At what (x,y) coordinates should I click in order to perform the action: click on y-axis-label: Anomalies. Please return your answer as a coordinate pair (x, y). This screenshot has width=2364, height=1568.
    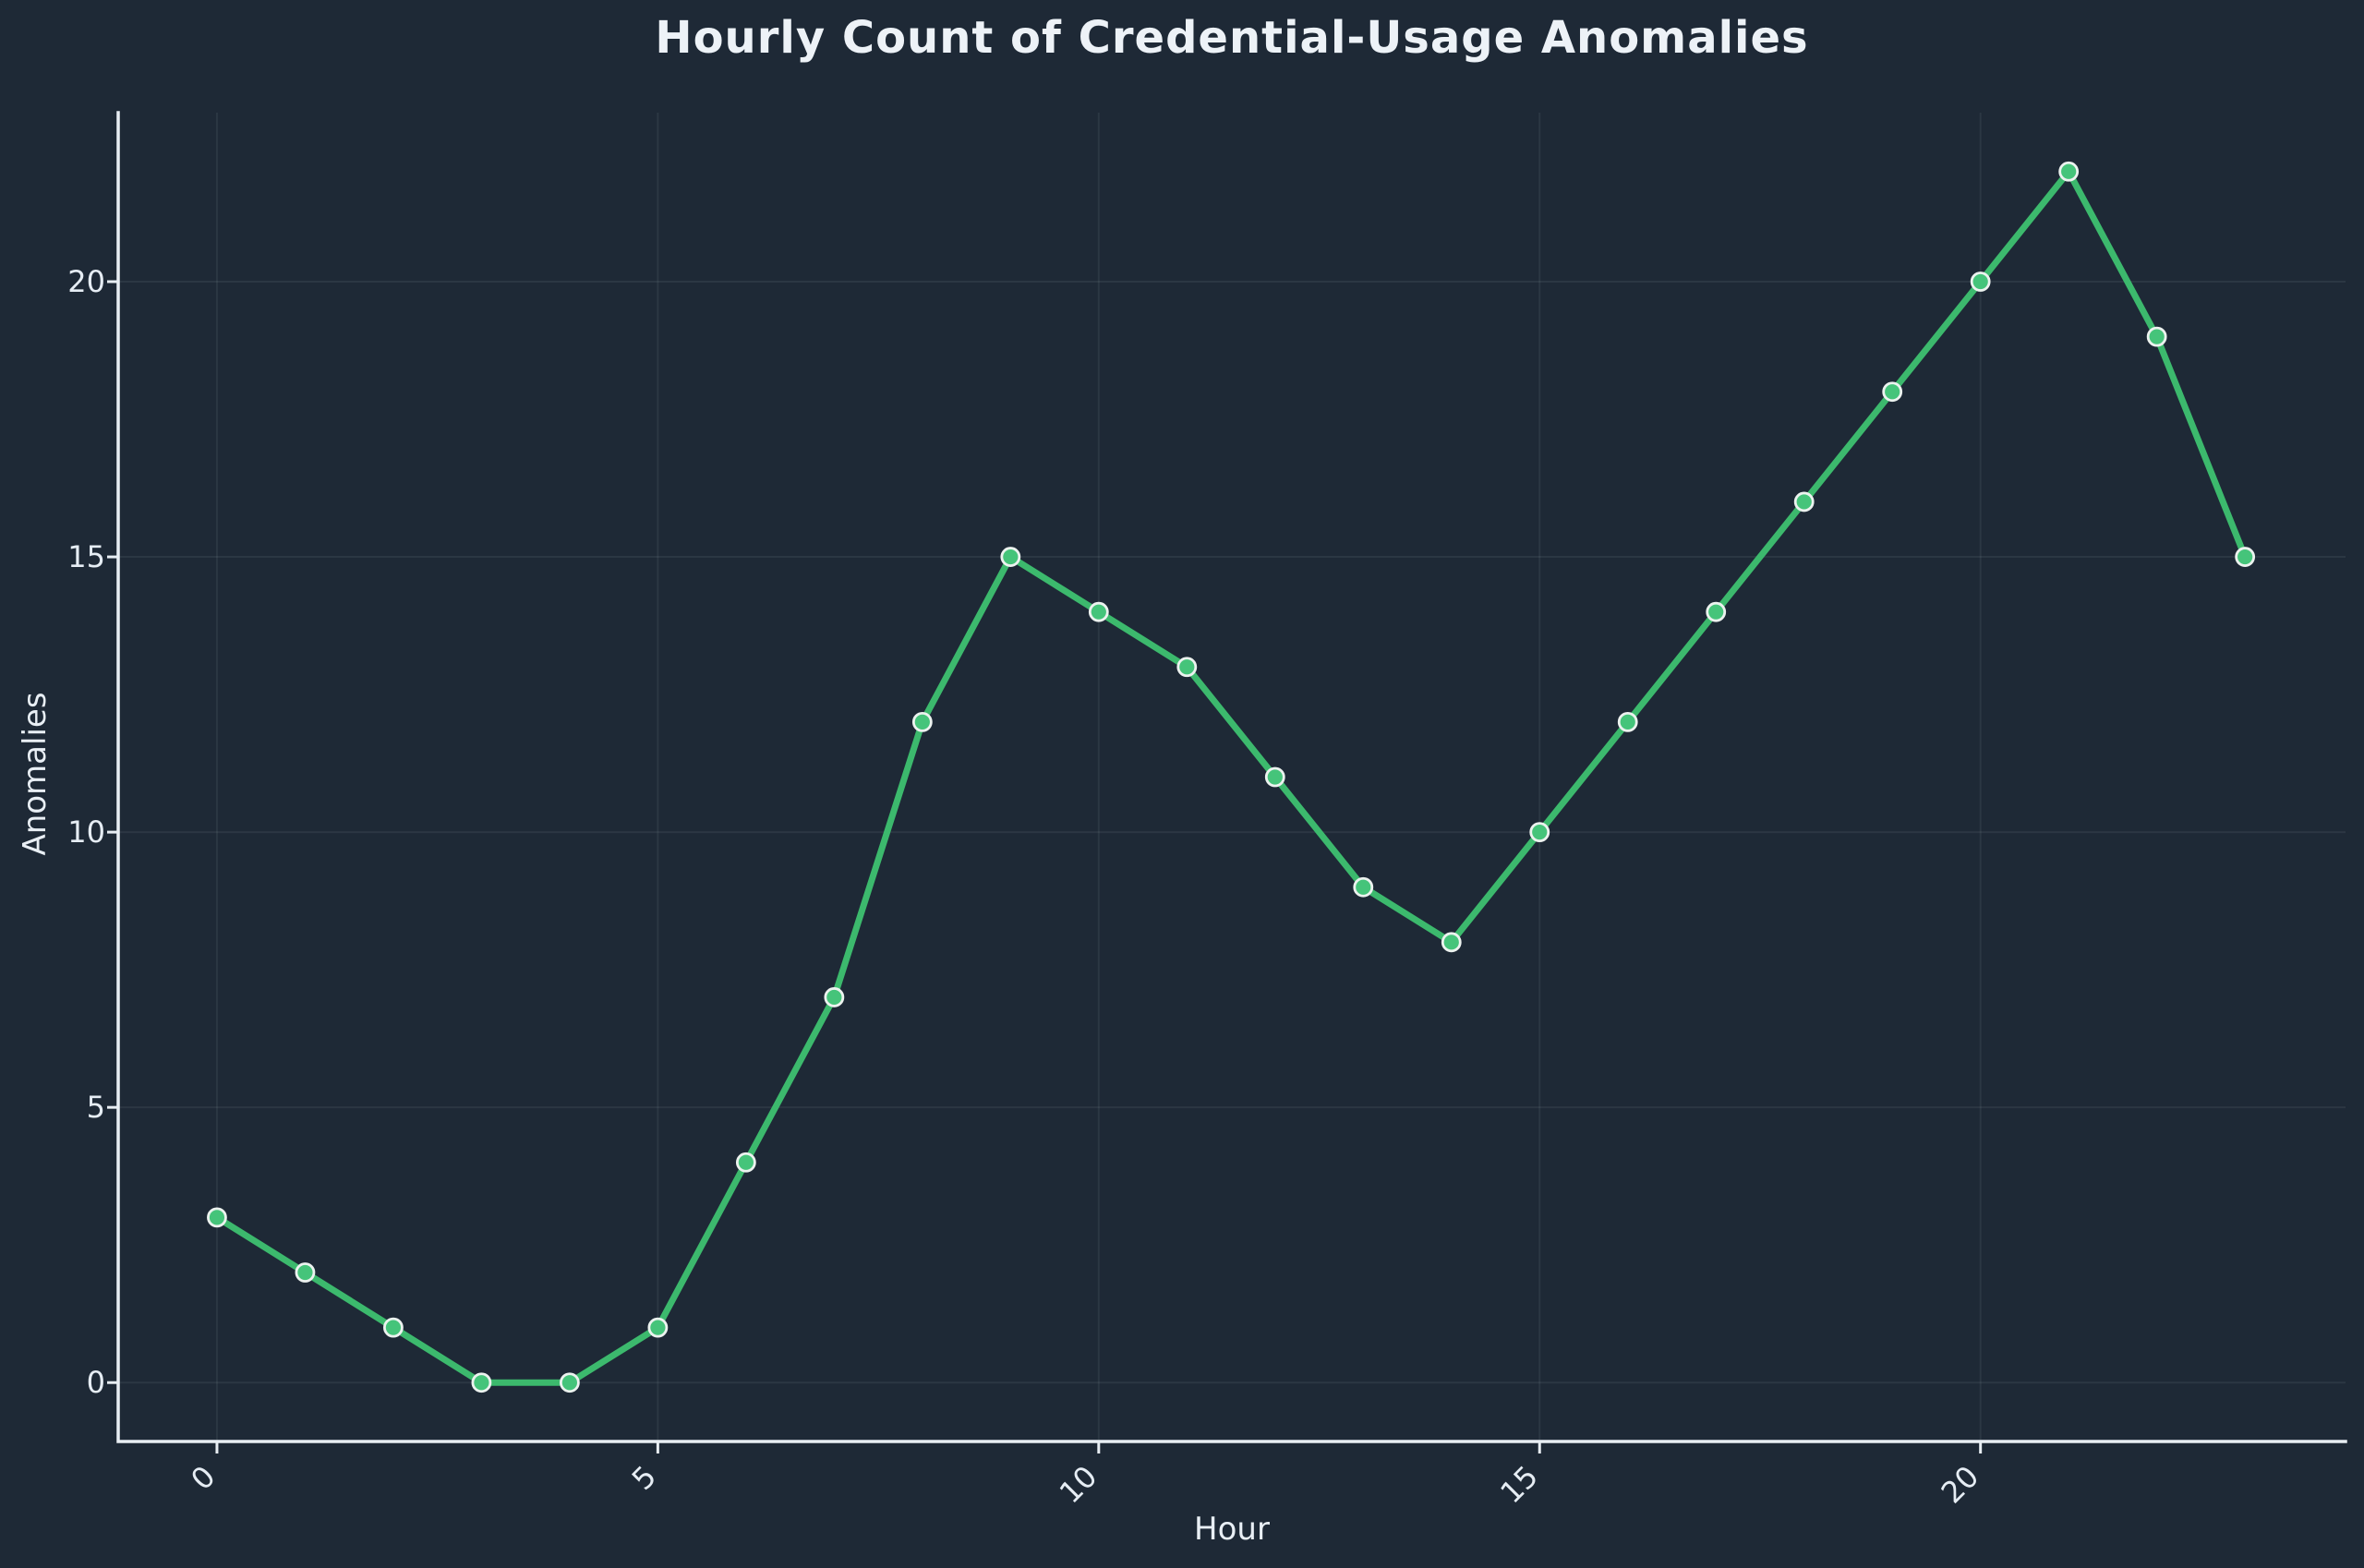
    Looking at the image, I should click on (35, 774).